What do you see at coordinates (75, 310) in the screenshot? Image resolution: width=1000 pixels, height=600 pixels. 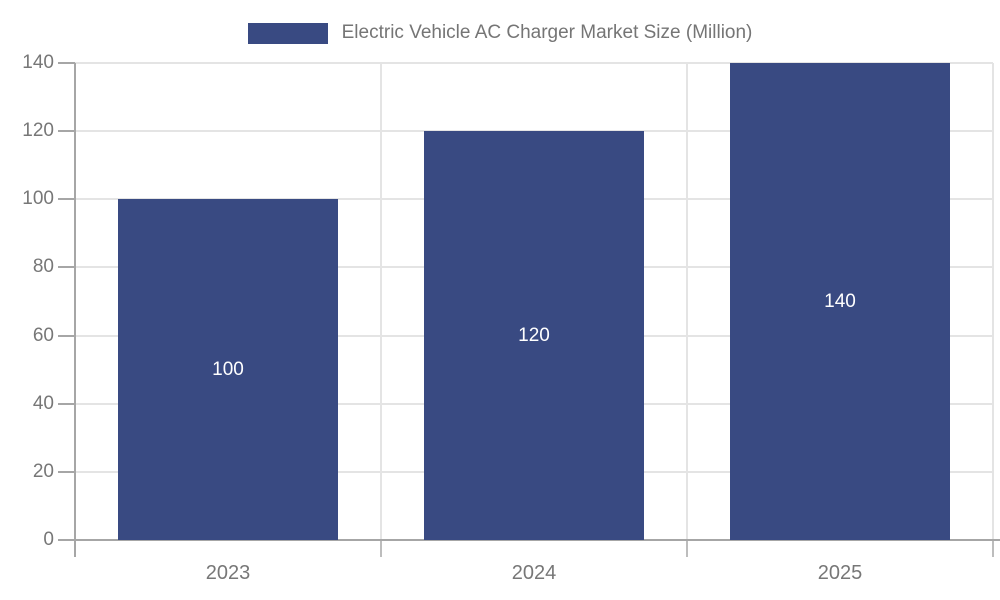 I see `y-axis-line` at bounding box center [75, 310].